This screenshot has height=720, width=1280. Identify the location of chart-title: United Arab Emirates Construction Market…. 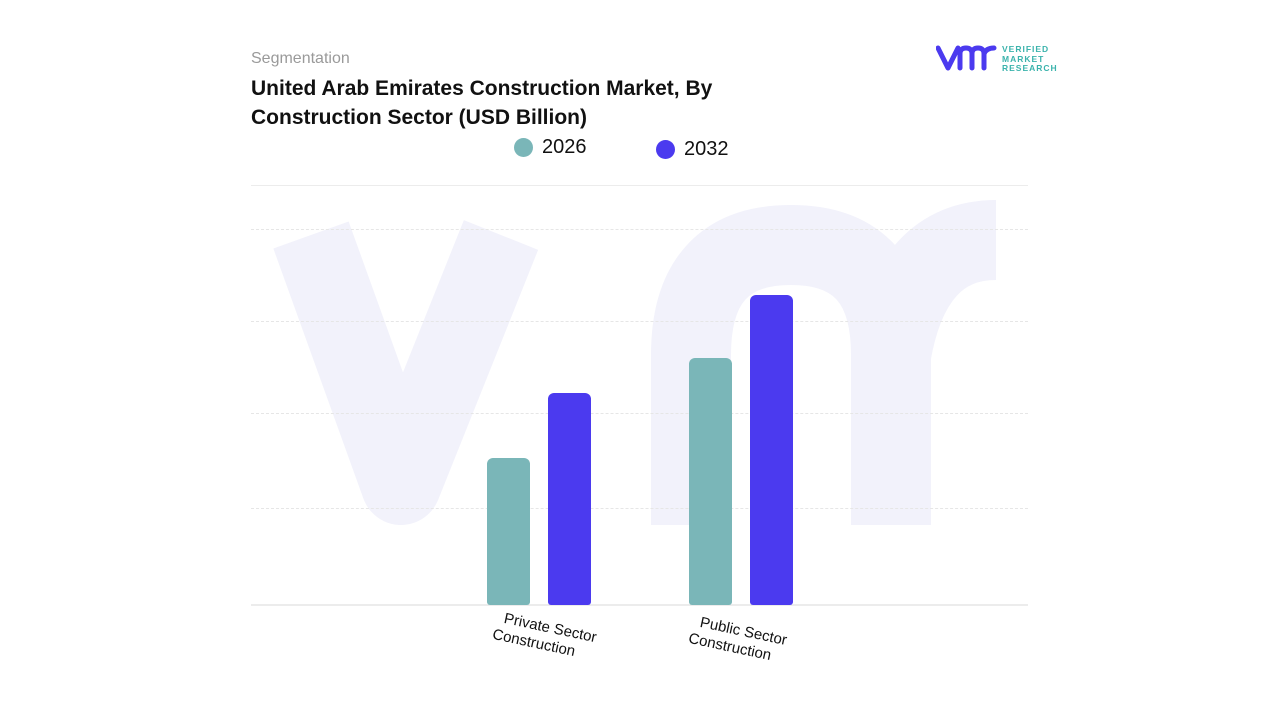
(482, 103).